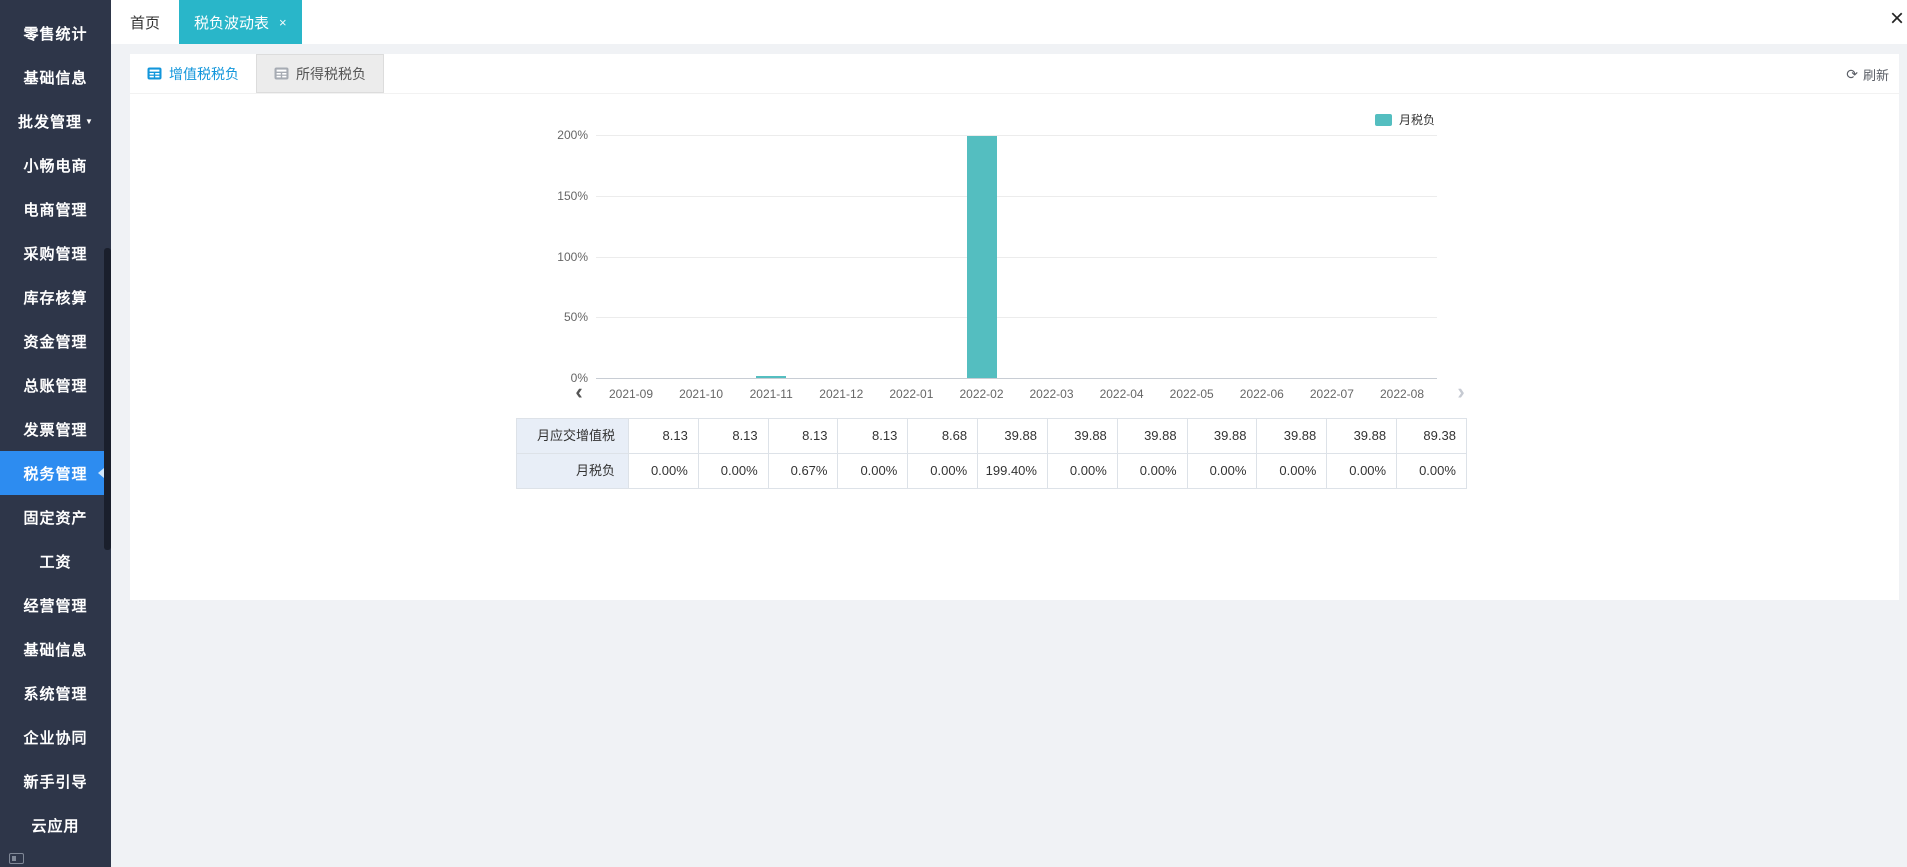  I want to click on tab-vat-label: 增值税税负, so click(204, 73).